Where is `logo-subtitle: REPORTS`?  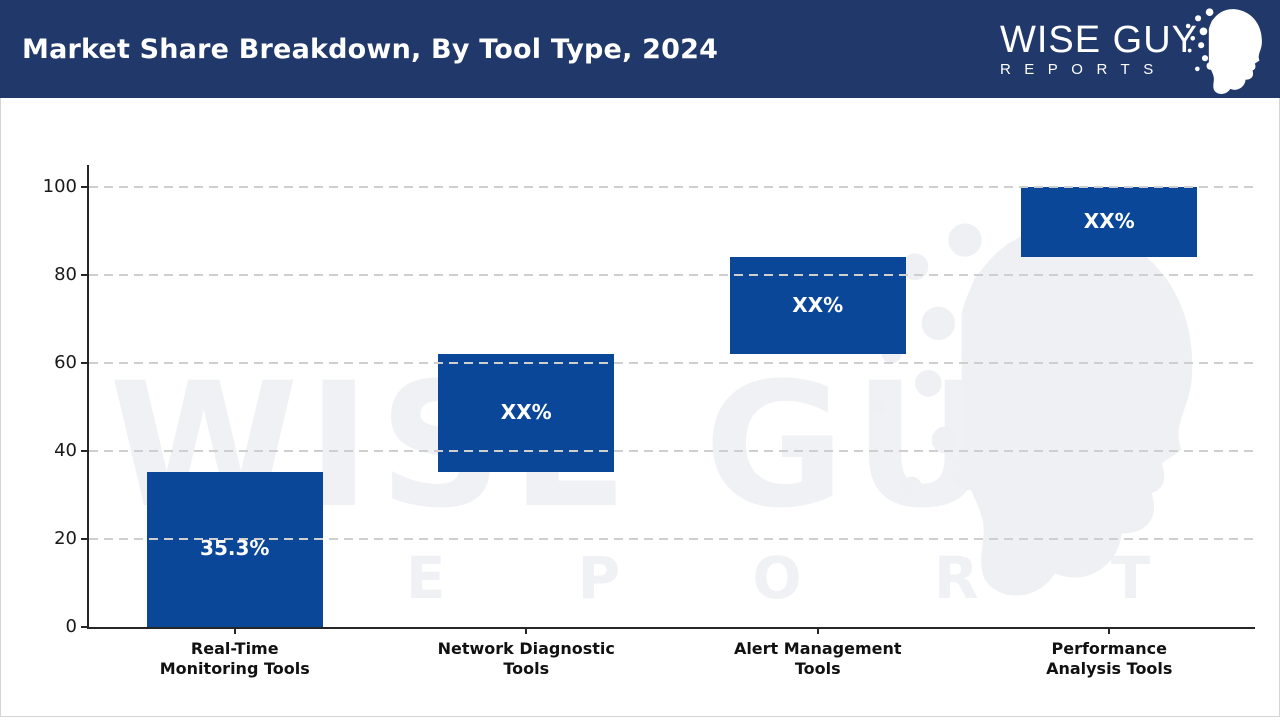
logo-subtitle: REPORTS is located at coordinates (1083, 69).